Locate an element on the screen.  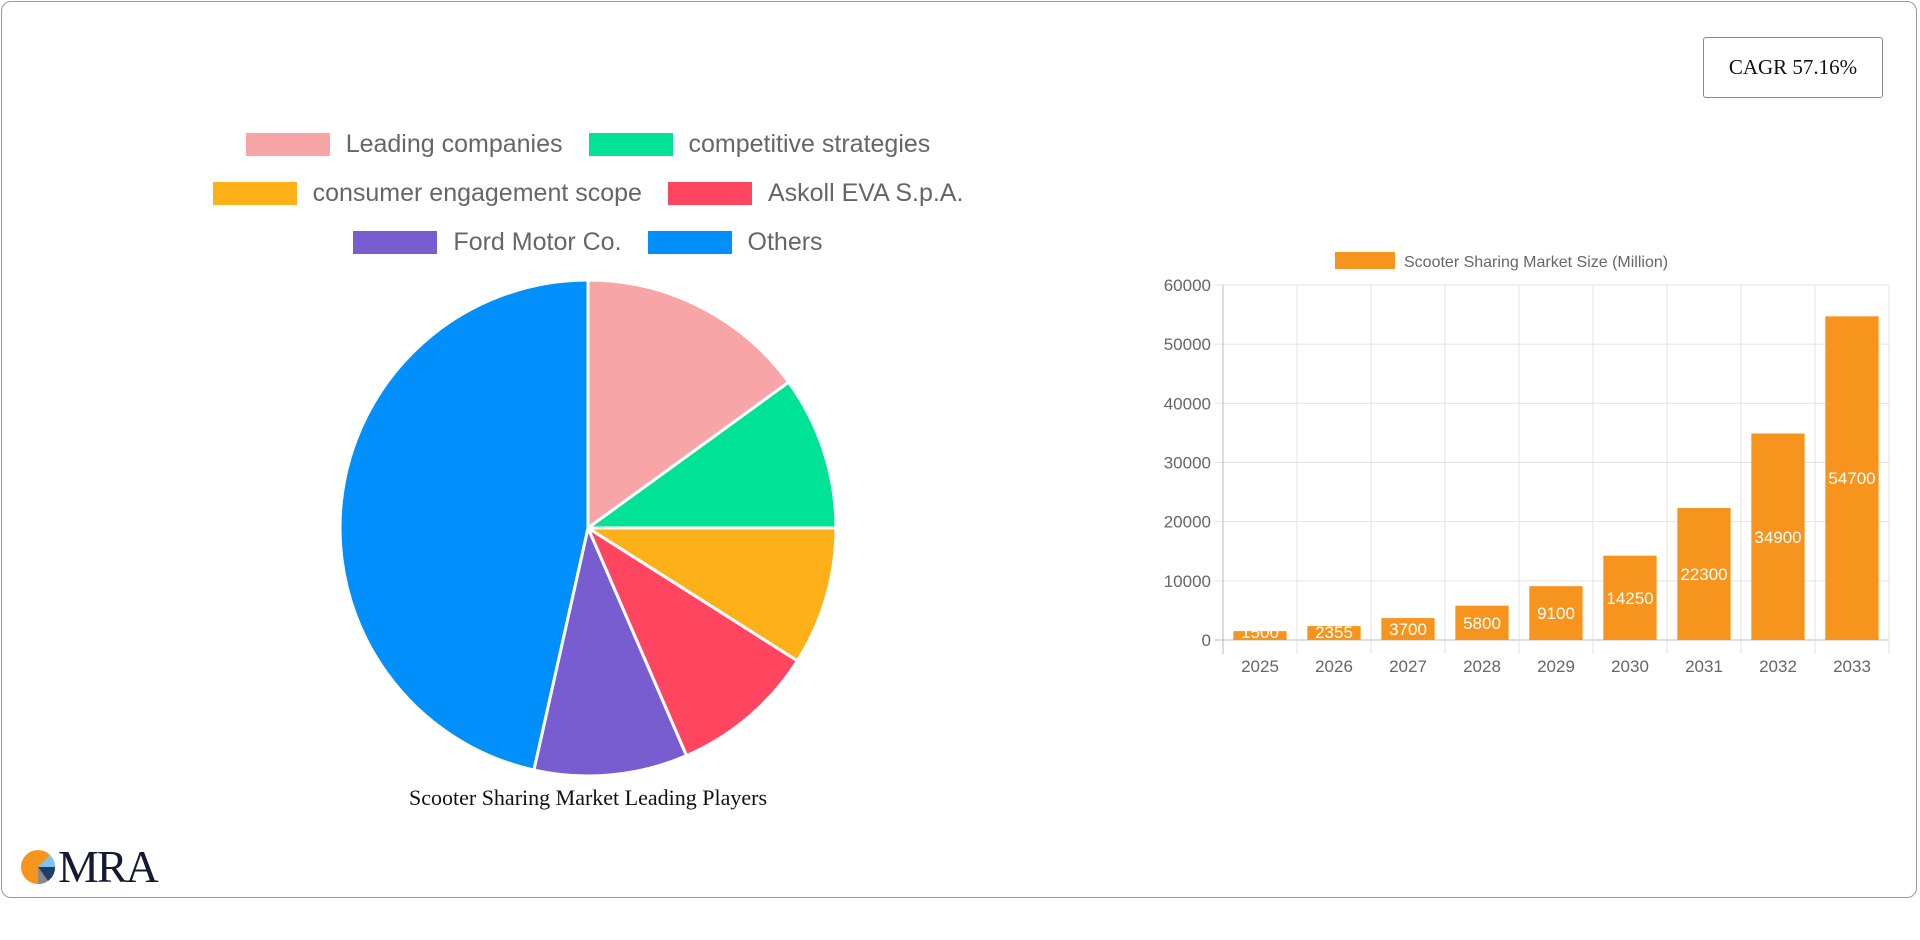
x-tick-label: 2028 is located at coordinates (1482, 666).